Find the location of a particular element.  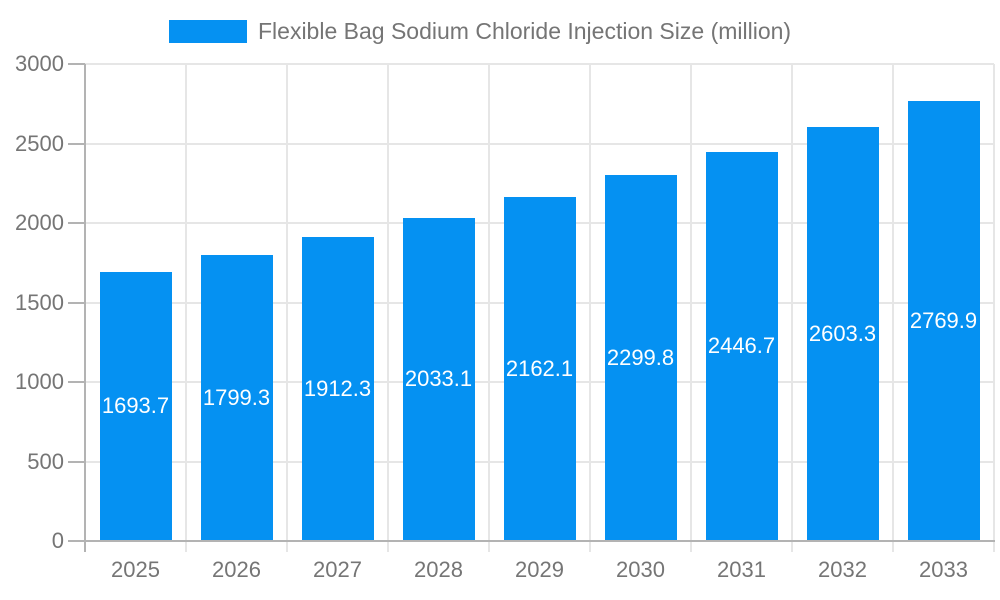

bar-value-label: 2603.3 is located at coordinates (842, 334).